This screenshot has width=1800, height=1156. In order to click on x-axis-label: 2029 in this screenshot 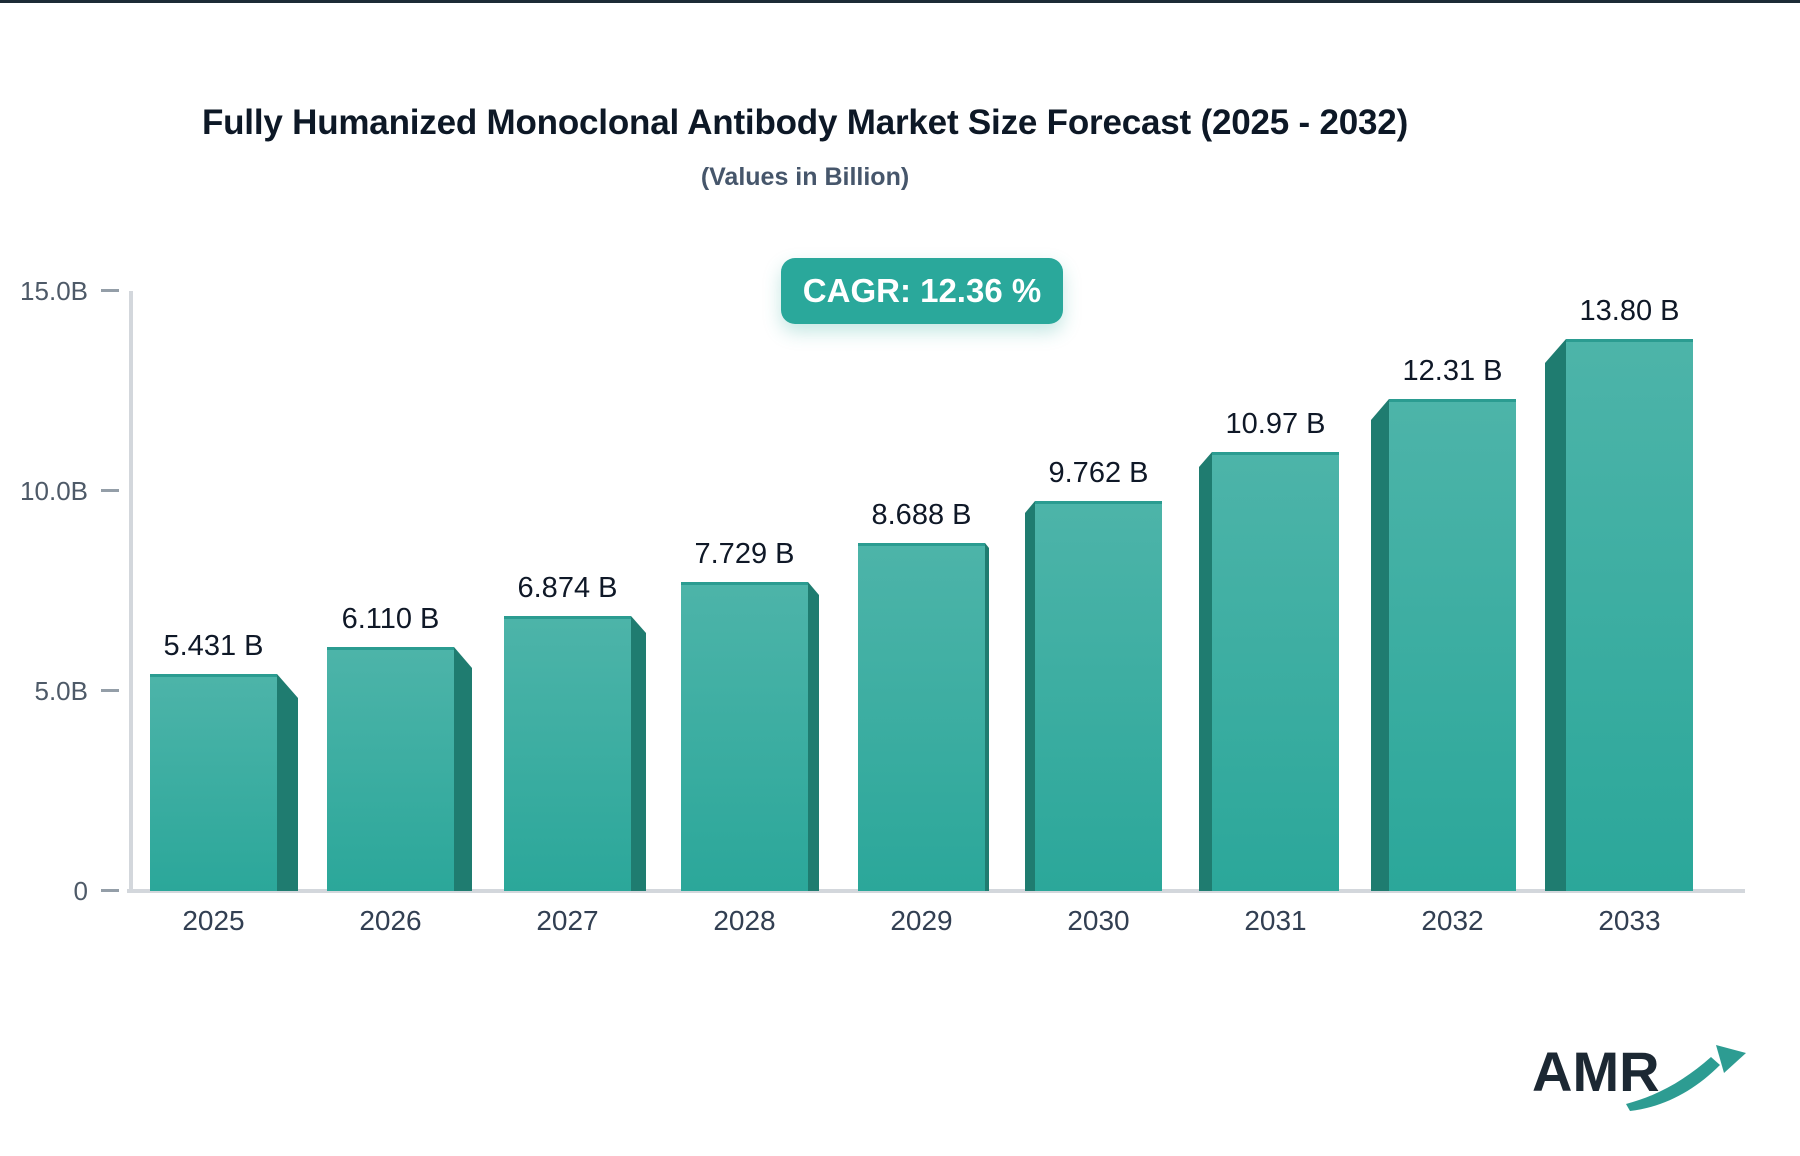, I will do `click(921, 920)`.